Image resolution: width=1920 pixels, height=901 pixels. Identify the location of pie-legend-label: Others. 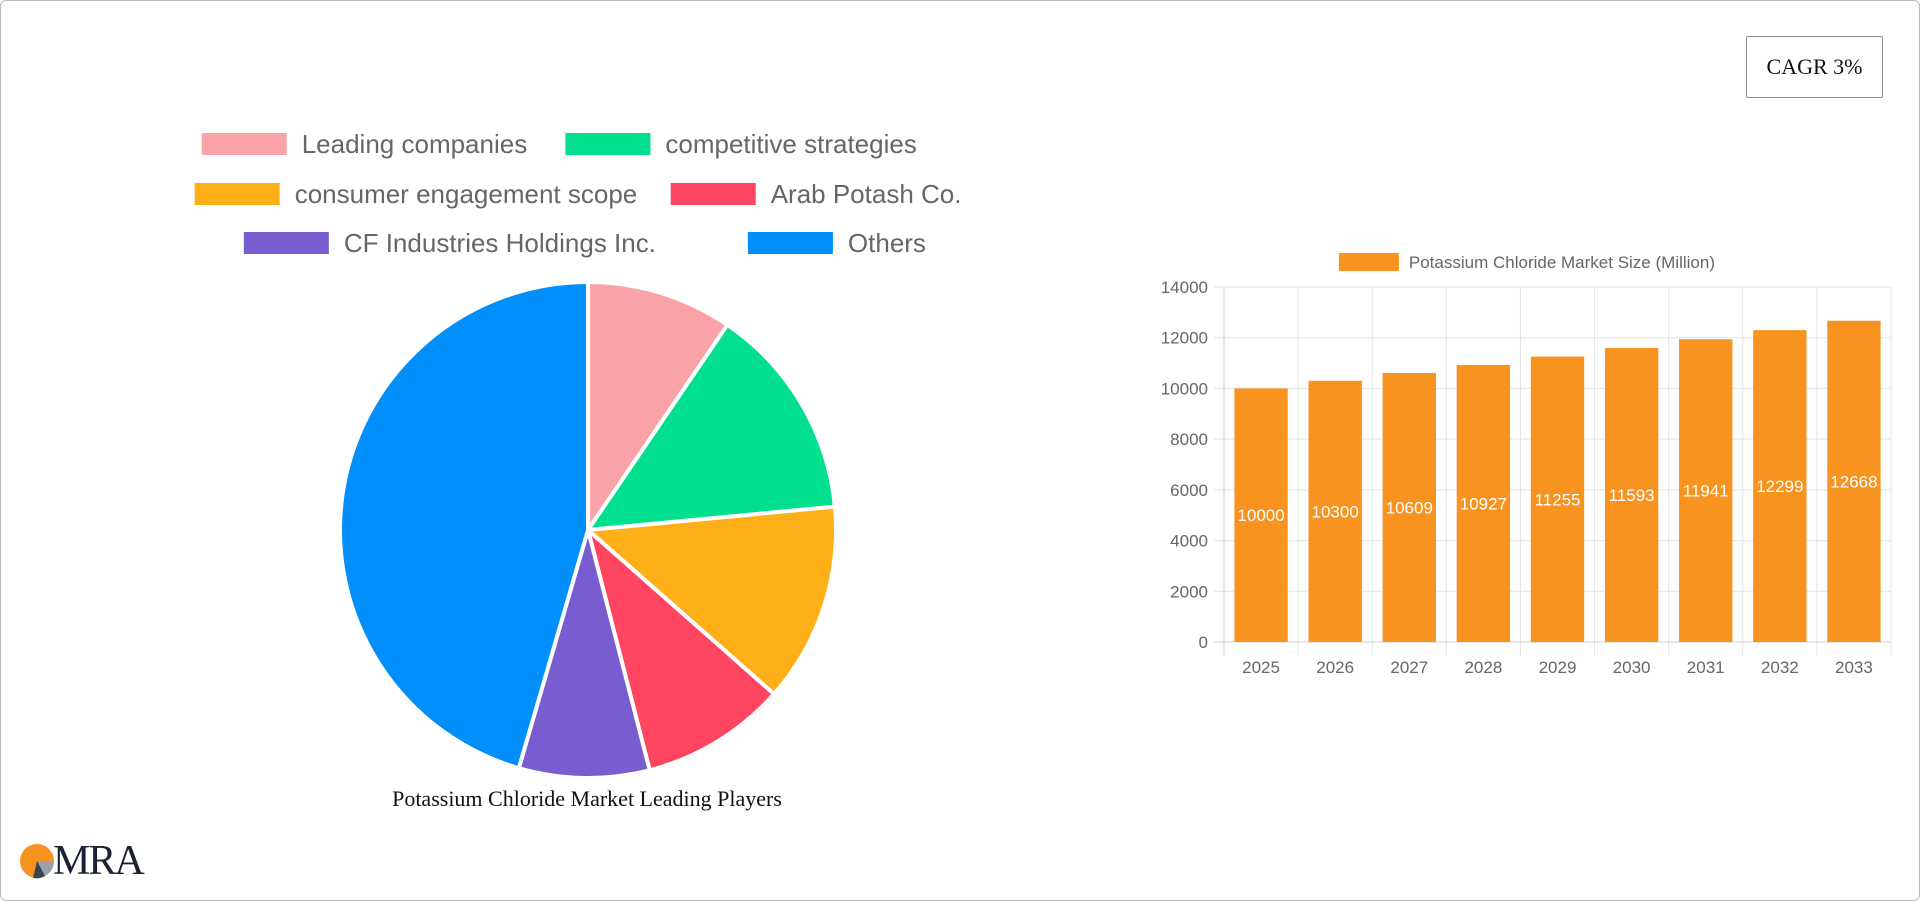
(887, 243).